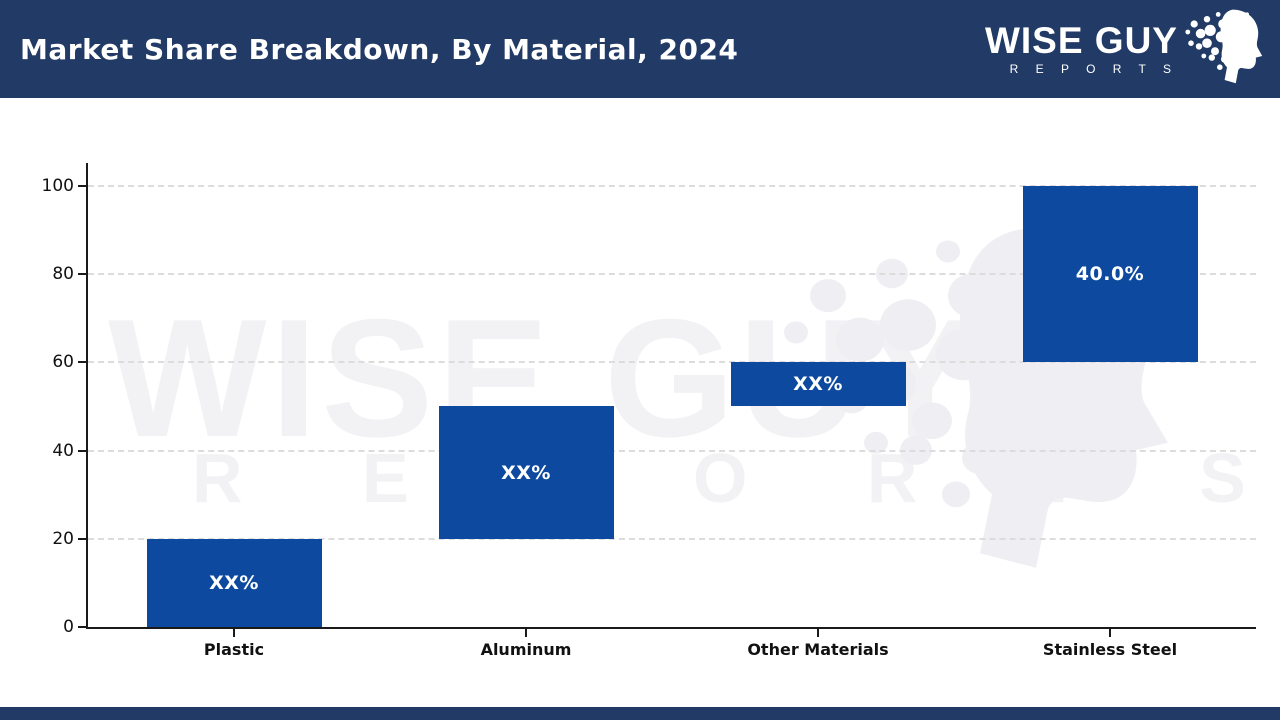  What do you see at coordinates (87, 396) in the screenshot?
I see `y-axis-spine` at bounding box center [87, 396].